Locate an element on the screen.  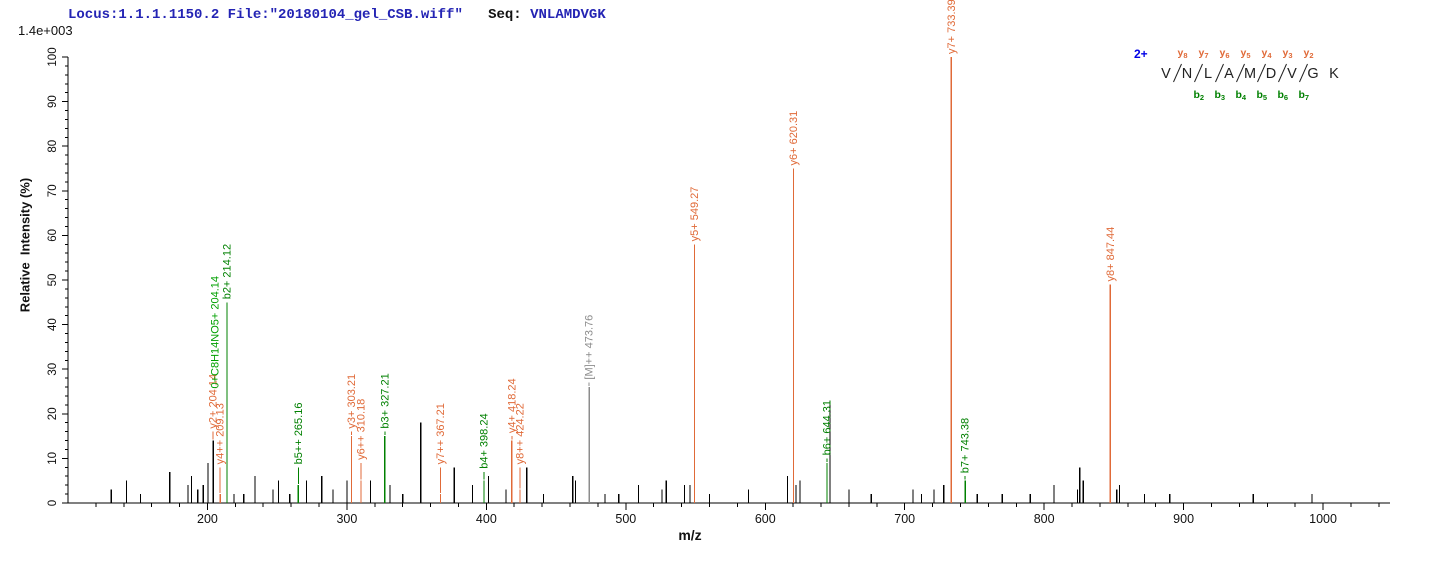
y-tick-label: 90 is located at coordinates (53, 101).